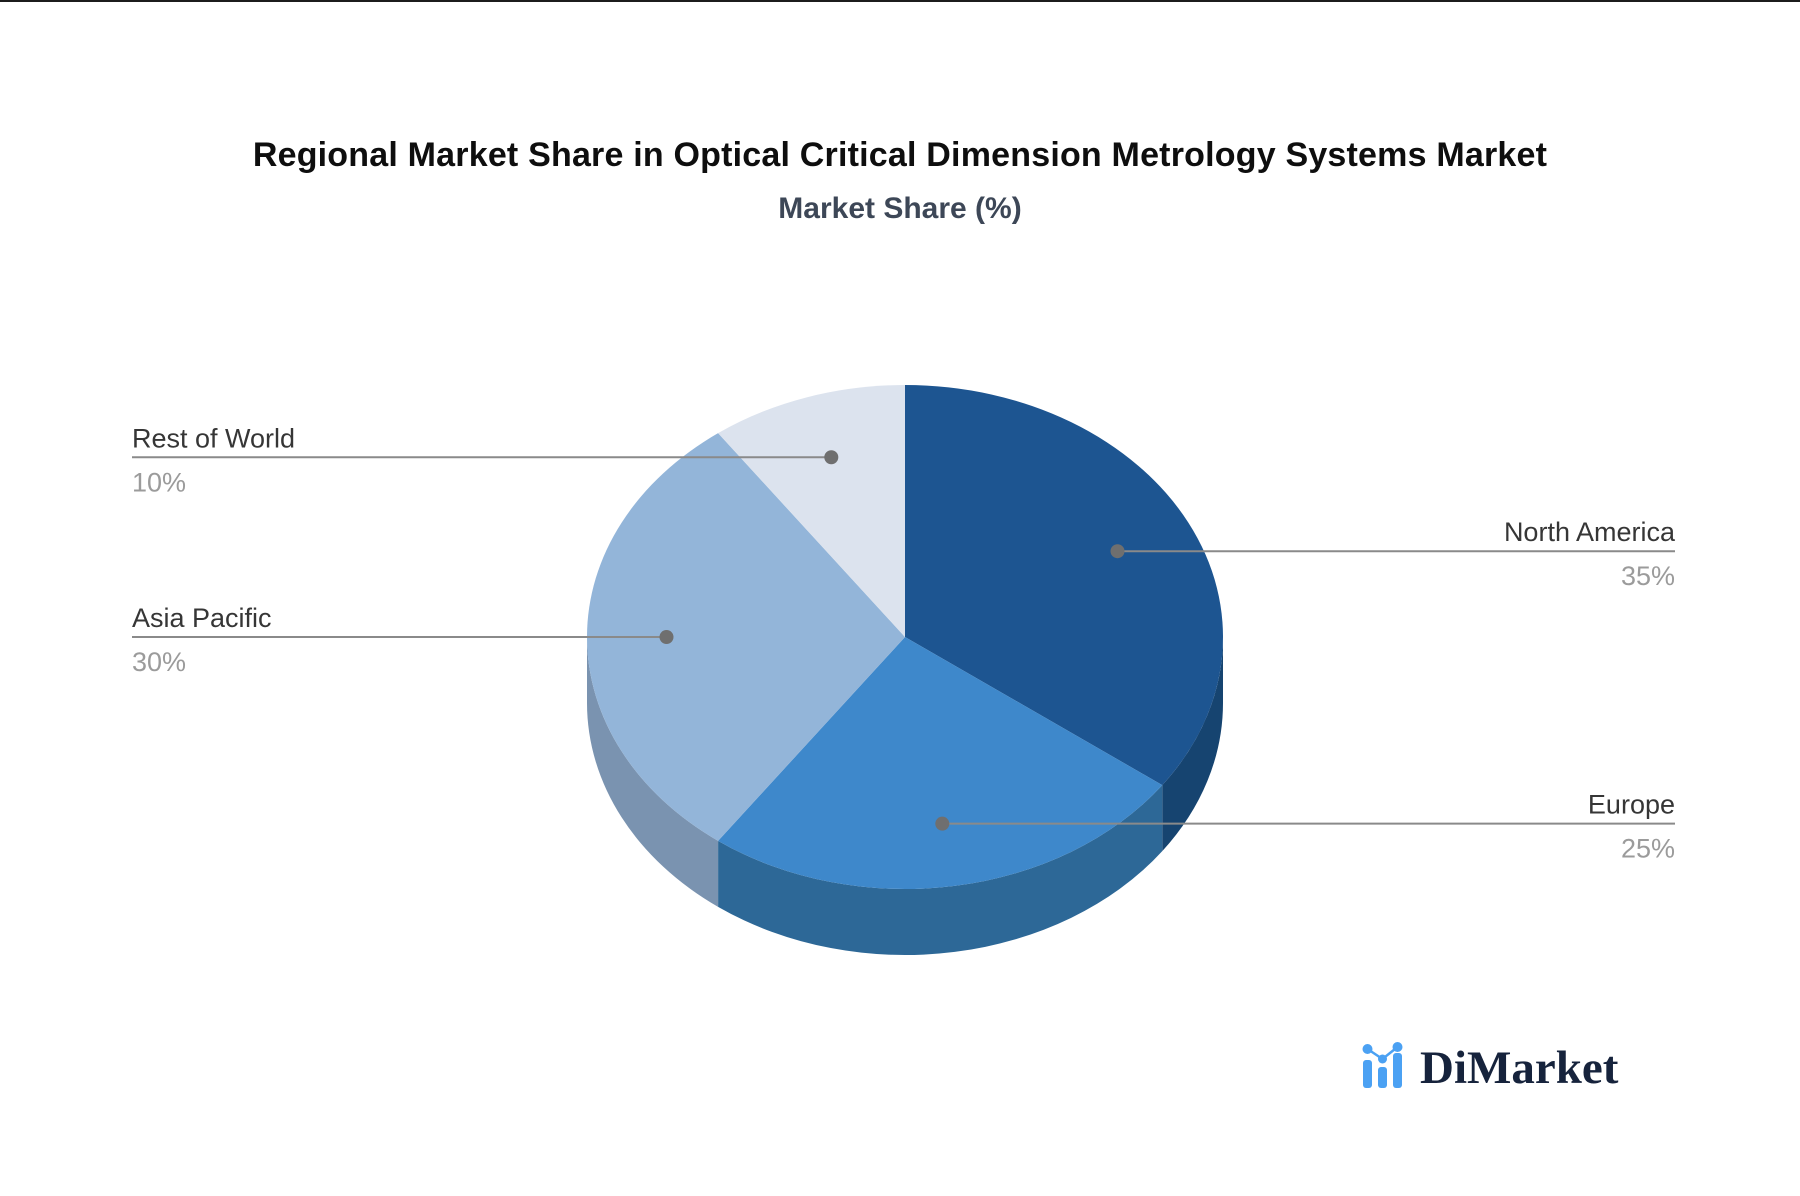  I want to click on callout-dot-rest-of-world, so click(831, 457).